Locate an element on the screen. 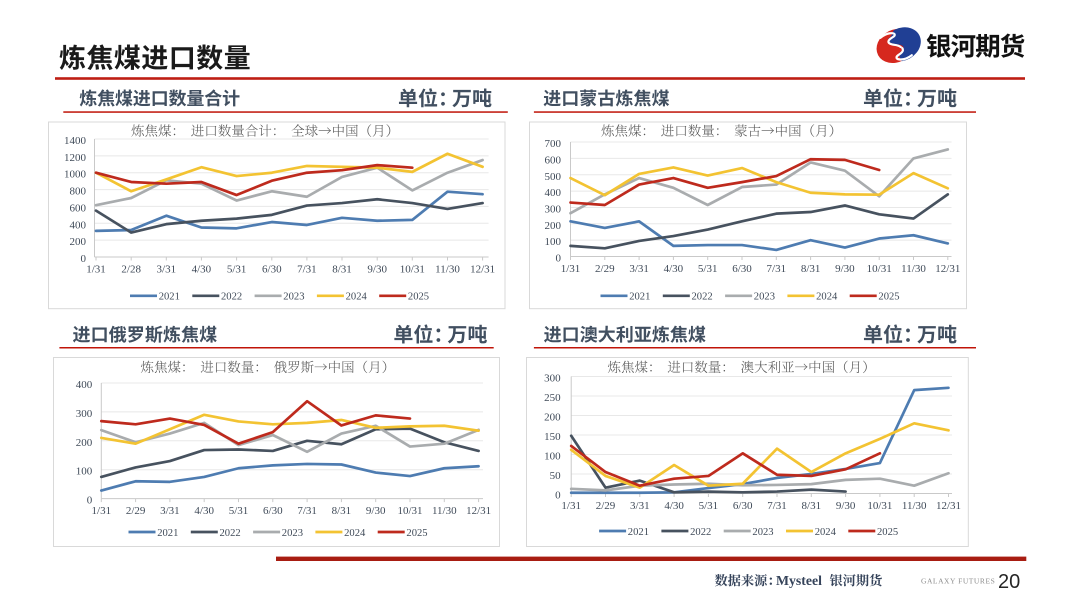 This screenshot has width=1080, height=613. svg-text: 20 is located at coordinates (1009, 582).